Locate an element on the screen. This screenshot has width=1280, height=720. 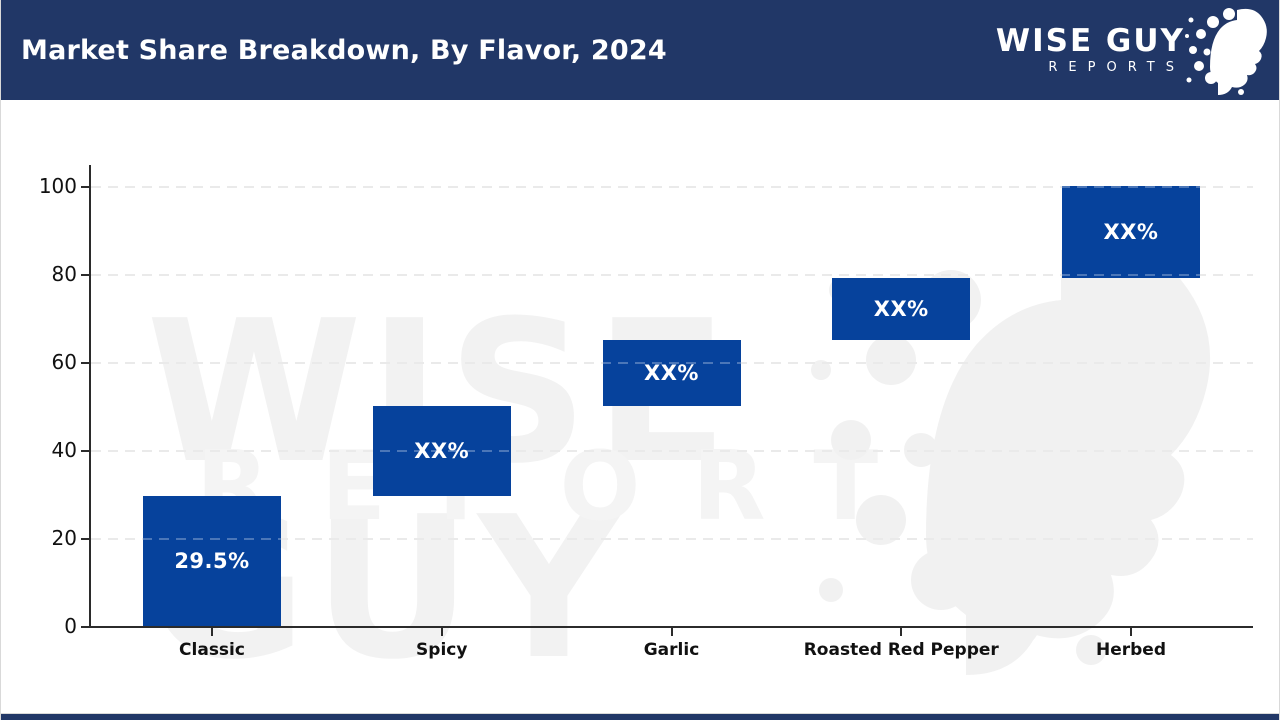
bar-segment: 29.5% is located at coordinates (212, 561).